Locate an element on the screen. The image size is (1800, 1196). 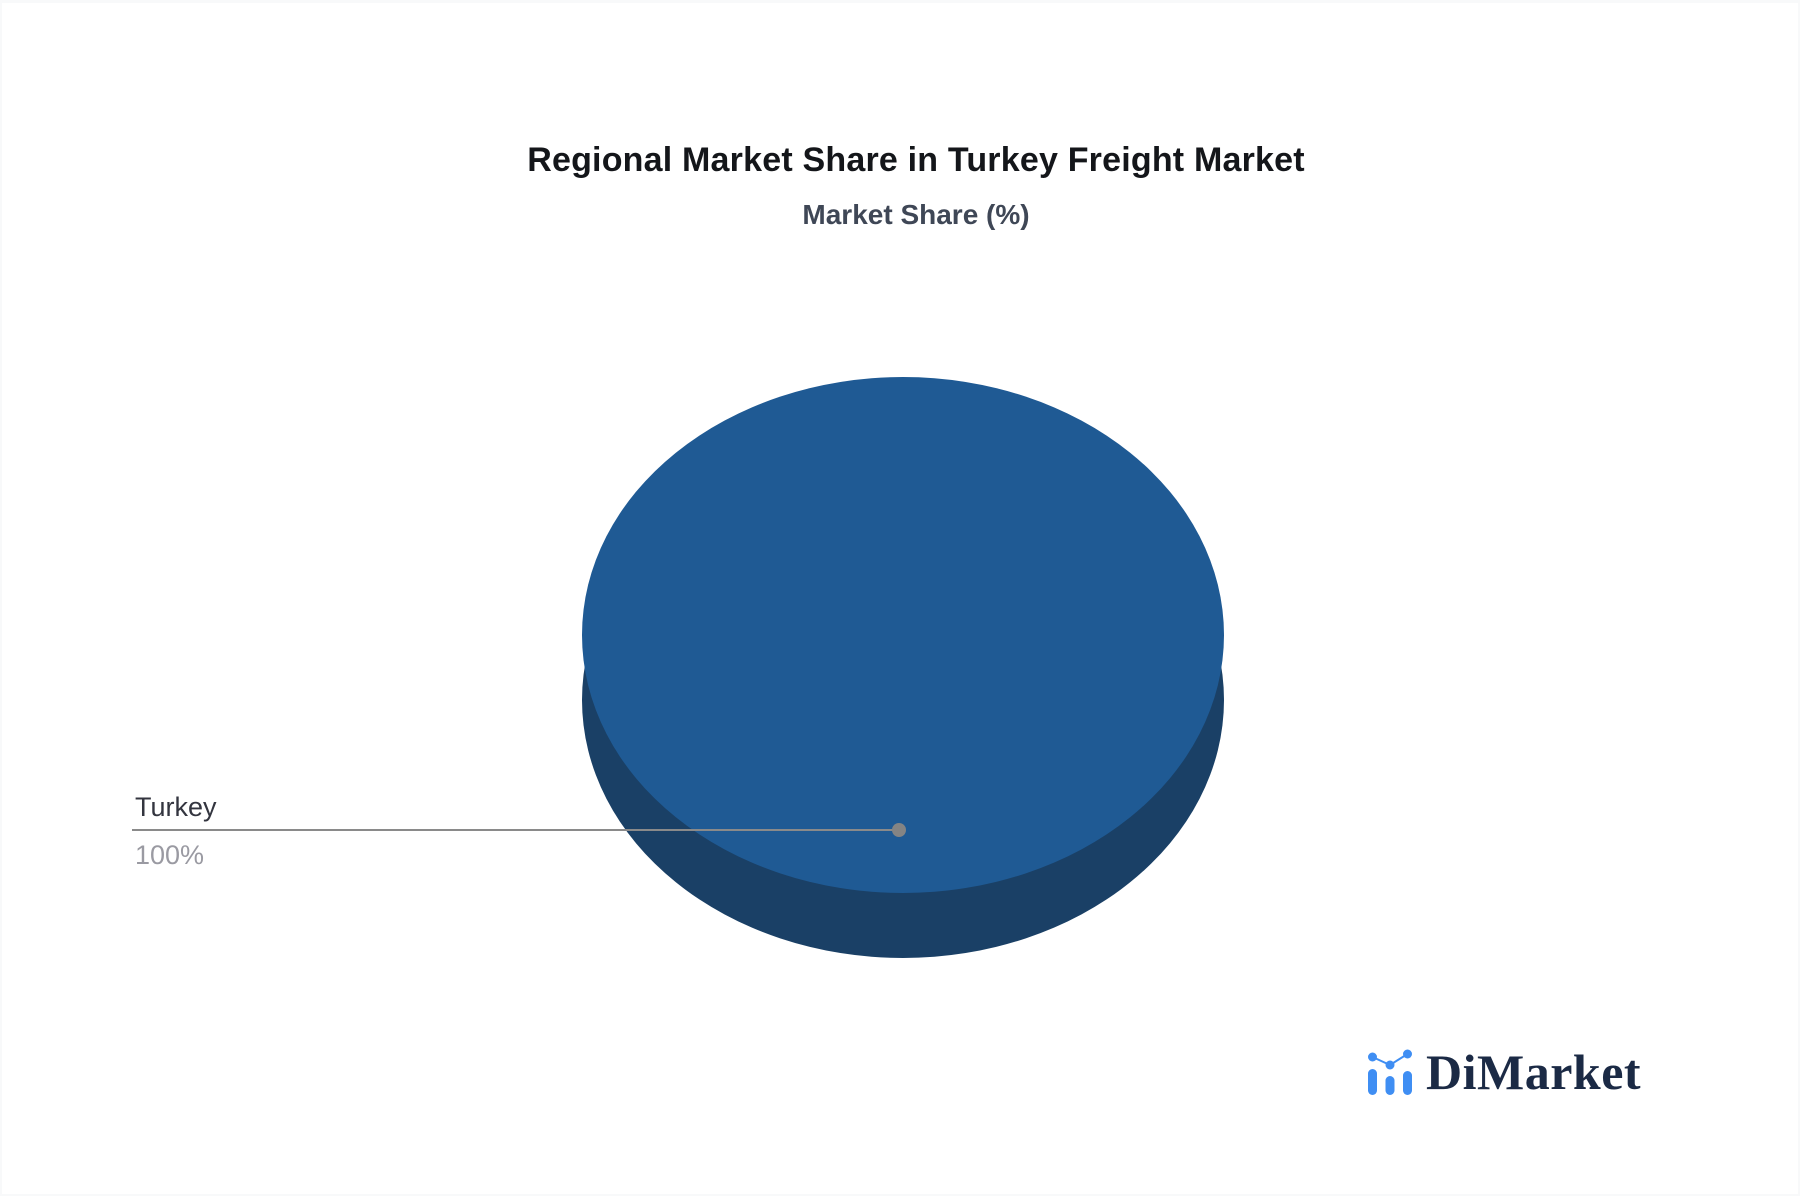
bar-line-chart-icon is located at coordinates (1390, 1072).